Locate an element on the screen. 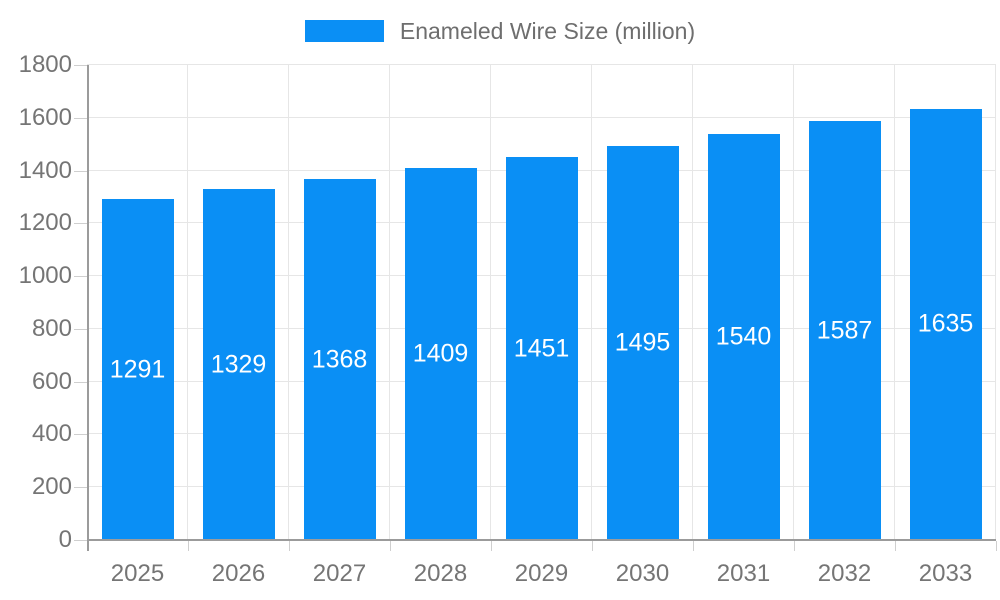 The width and height of the screenshot is (1000, 600). x-axis-tick-label: 2027 is located at coordinates (339, 573).